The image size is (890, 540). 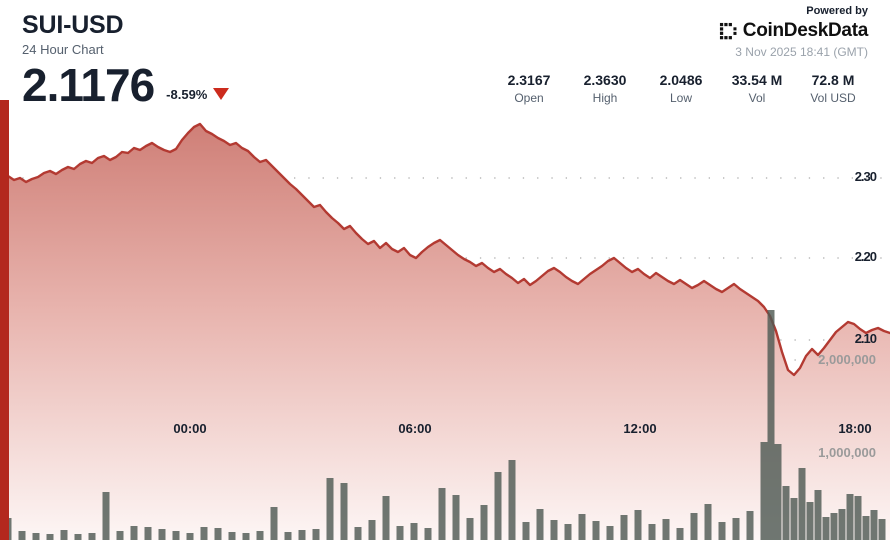 I want to click on time-axis-tick: 00:00, so click(x=190, y=428).